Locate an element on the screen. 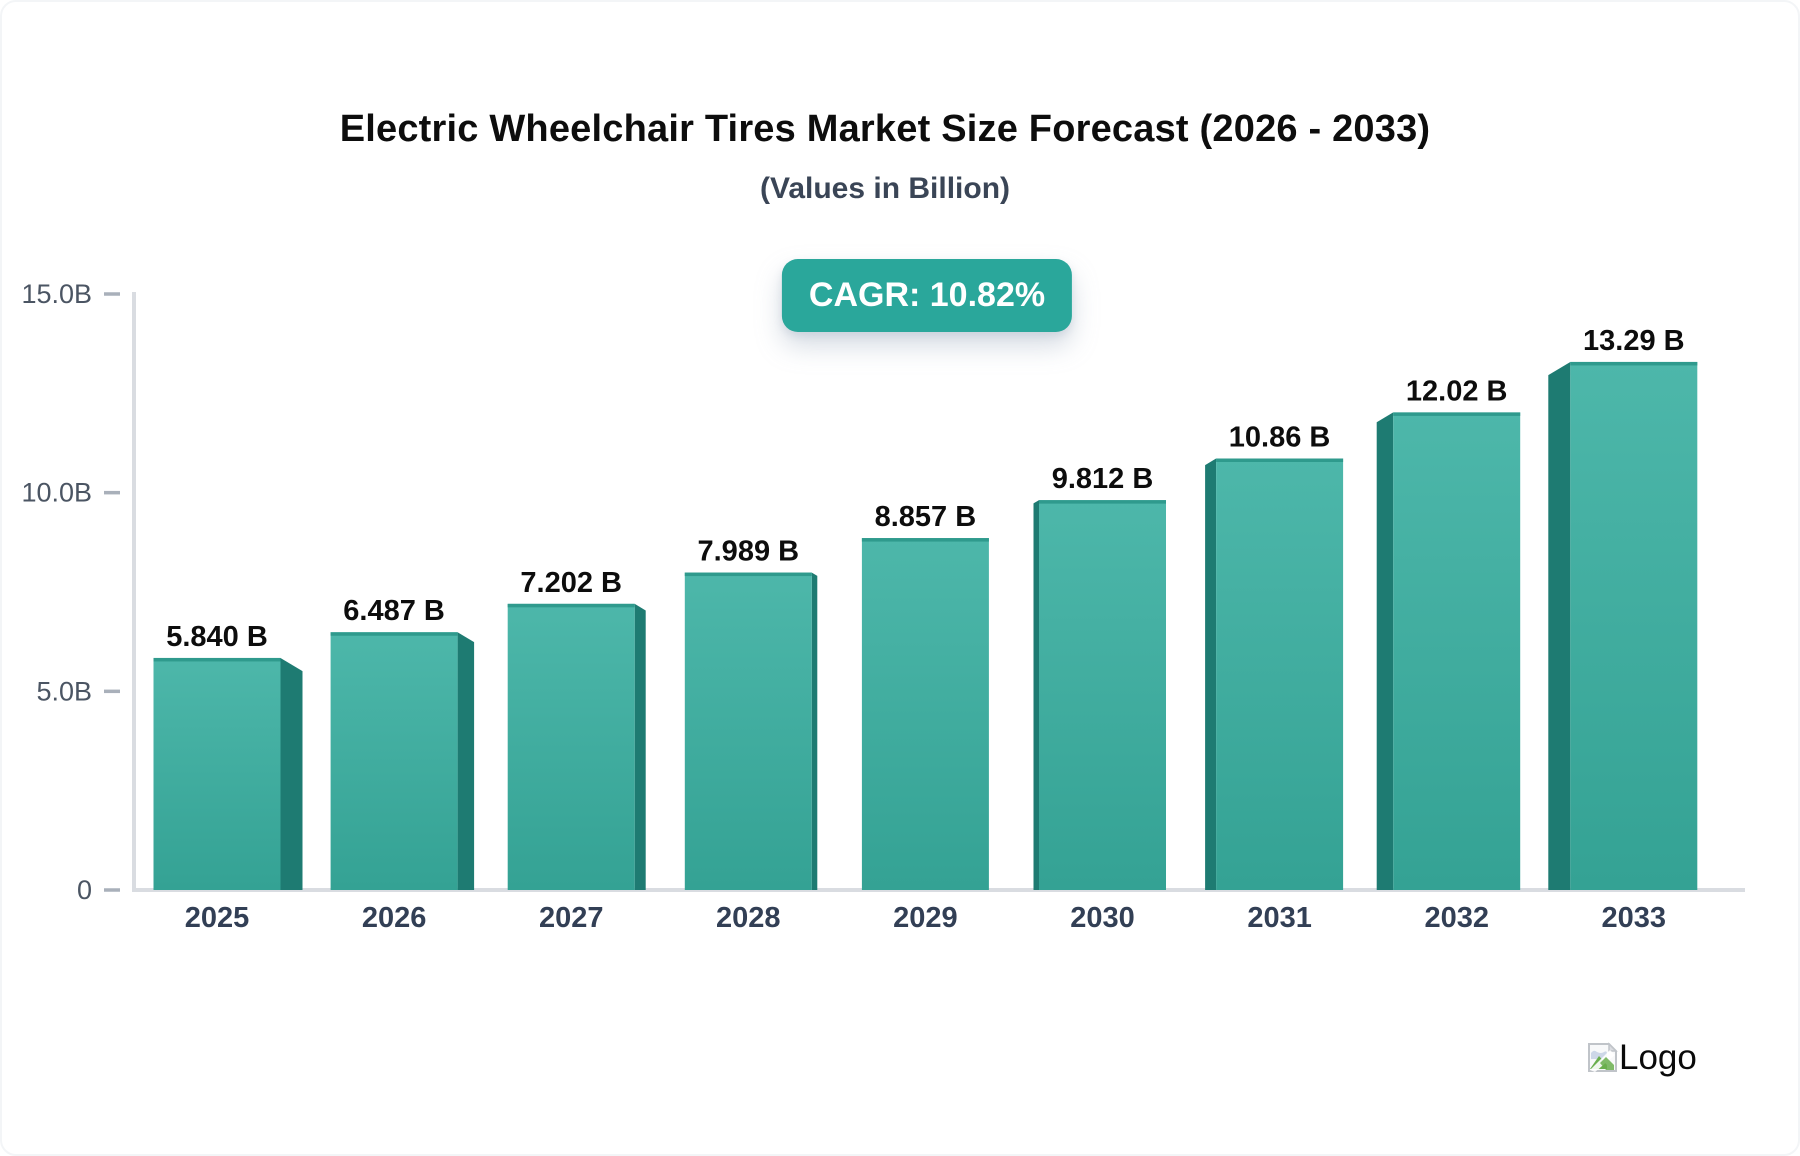  x-axis-label: 2031 is located at coordinates (1279, 918).